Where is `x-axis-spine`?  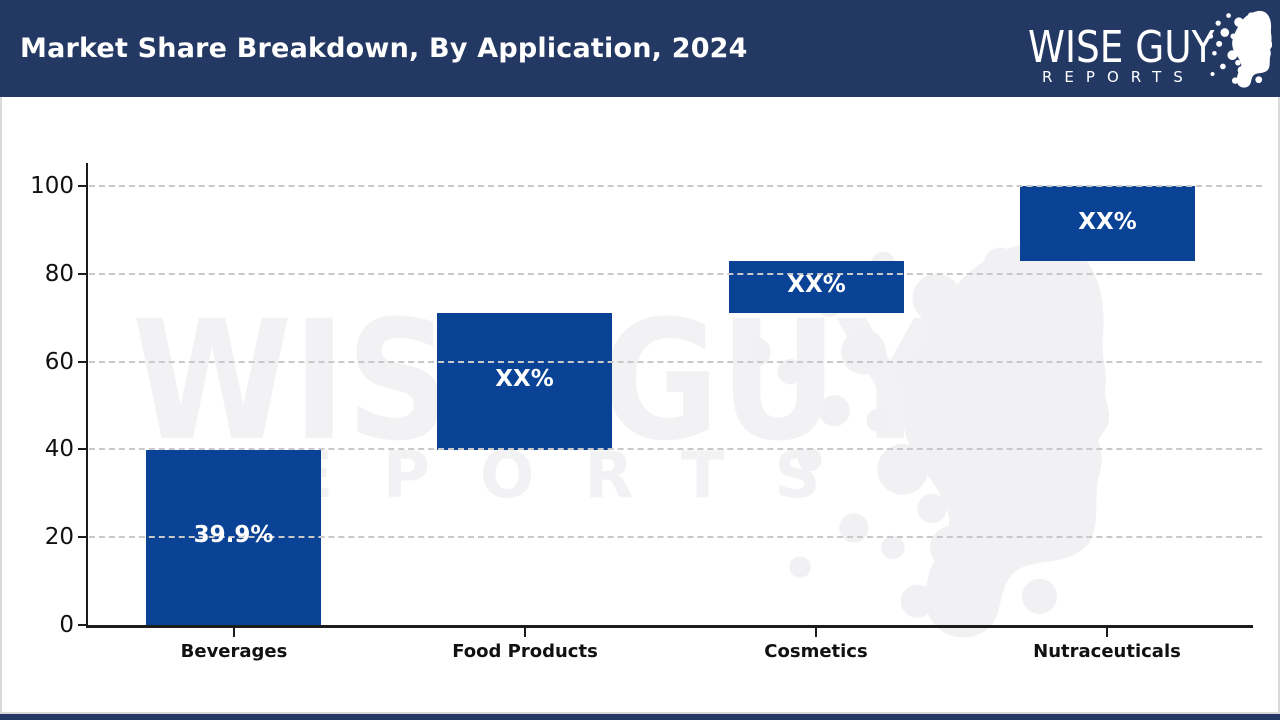
x-axis-spine is located at coordinates (669, 626).